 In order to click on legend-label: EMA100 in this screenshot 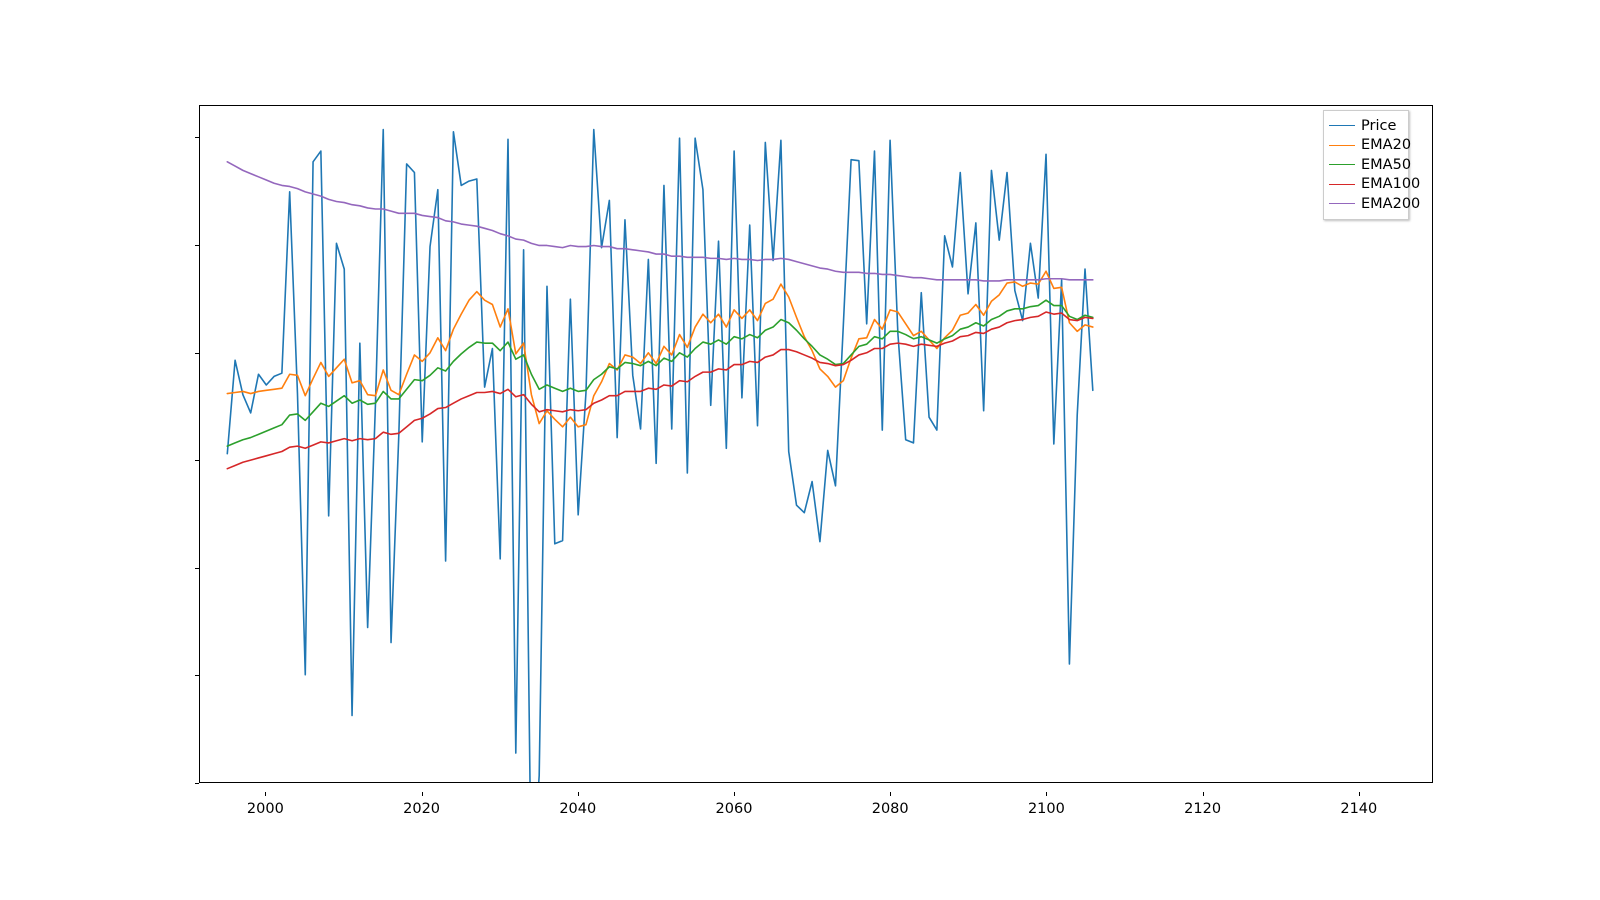, I will do `click(1391, 184)`.